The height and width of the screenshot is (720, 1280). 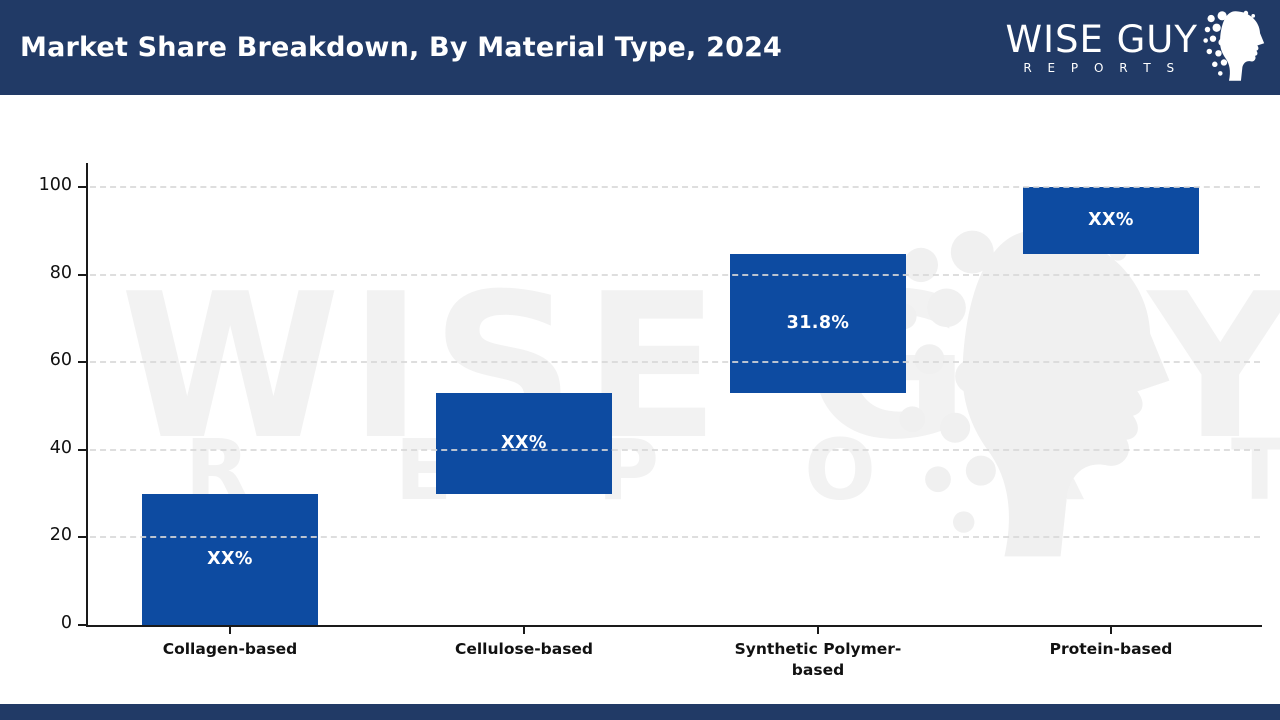 I want to click on category-label: Cellulose-based, so click(x=524, y=649).